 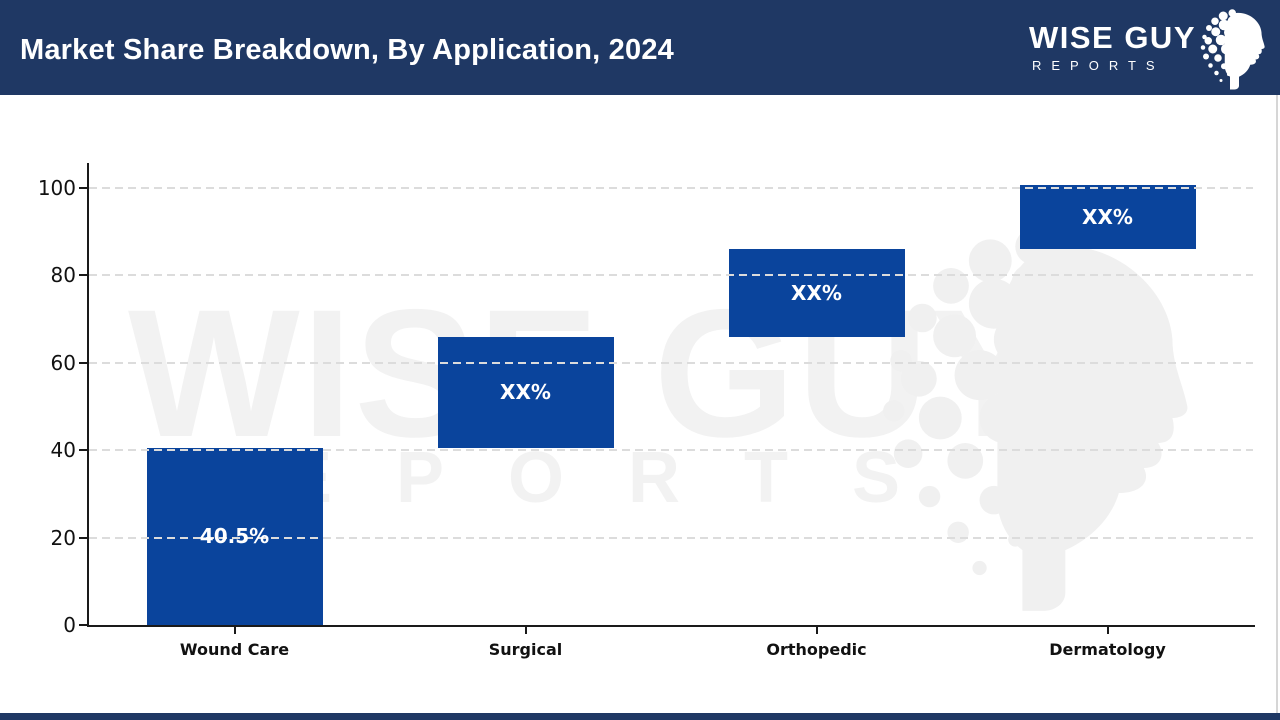 What do you see at coordinates (816, 649) in the screenshot?
I see `category-label-orthopedic: Orthopedic` at bounding box center [816, 649].